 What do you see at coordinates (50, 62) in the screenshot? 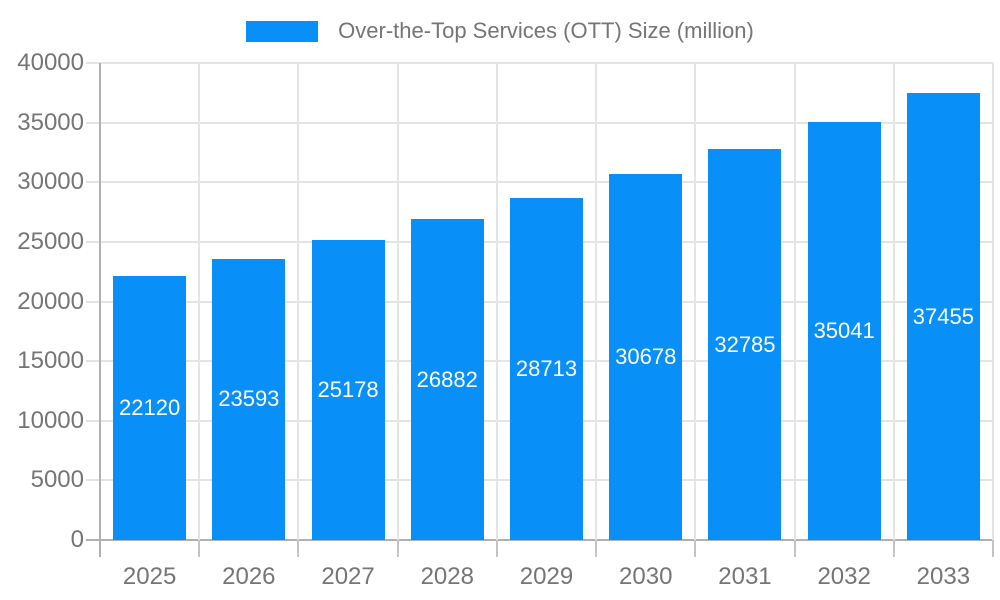
I see `y-tick-label: 40000` at bounding box center [50, 62].